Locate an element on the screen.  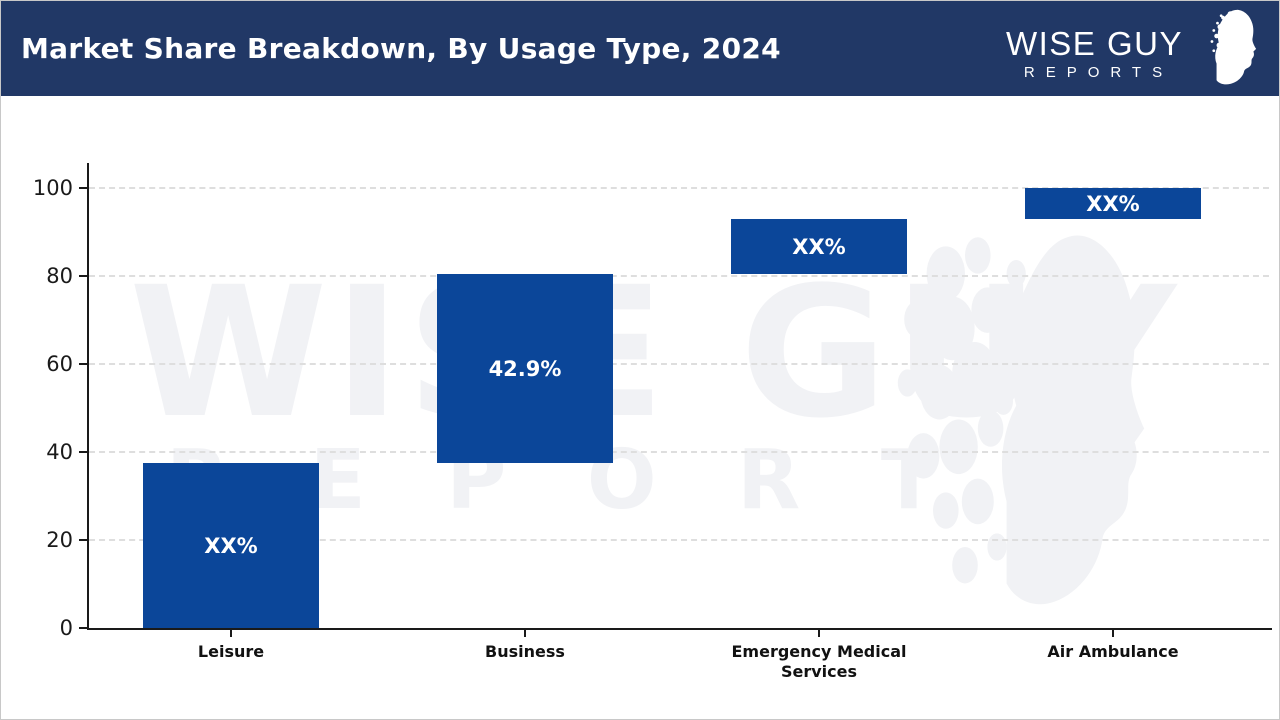
logo-text: WISE GUY REPORTS is located at coordinates (1094, 53).